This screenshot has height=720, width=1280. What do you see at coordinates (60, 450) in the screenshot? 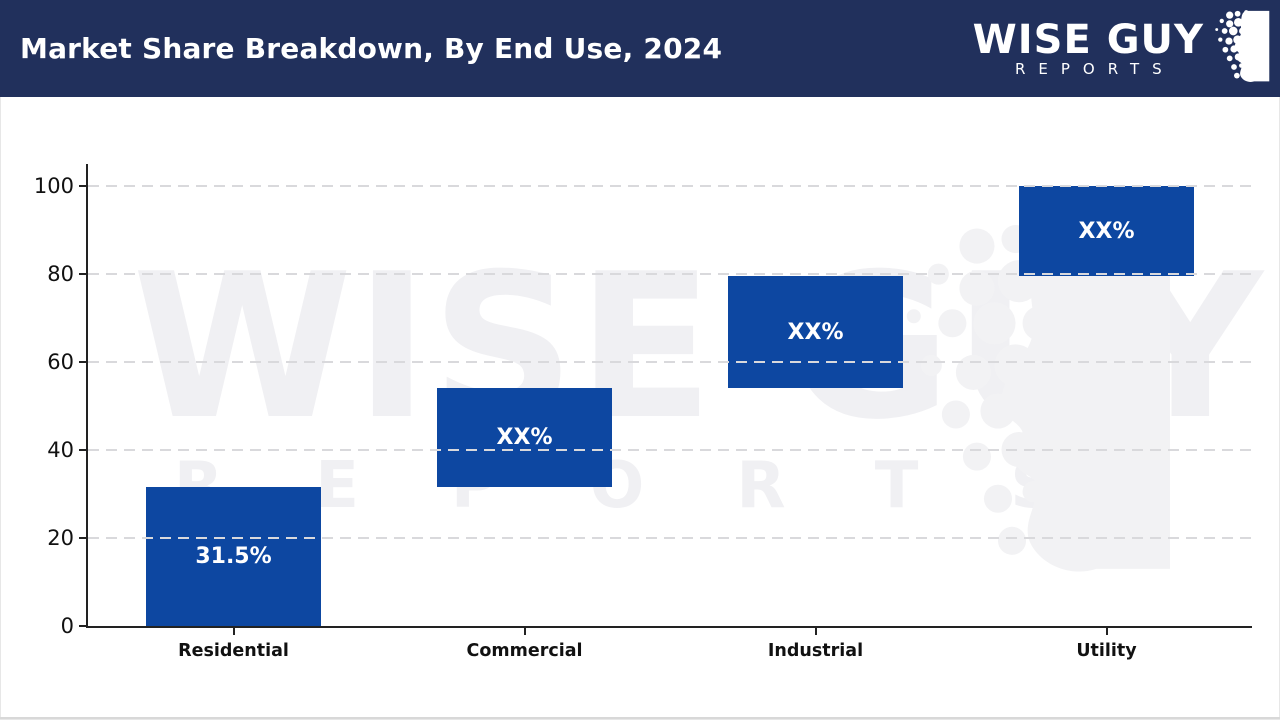
I see `y-tick-label-40: 40` at bounding box center [60, 450].